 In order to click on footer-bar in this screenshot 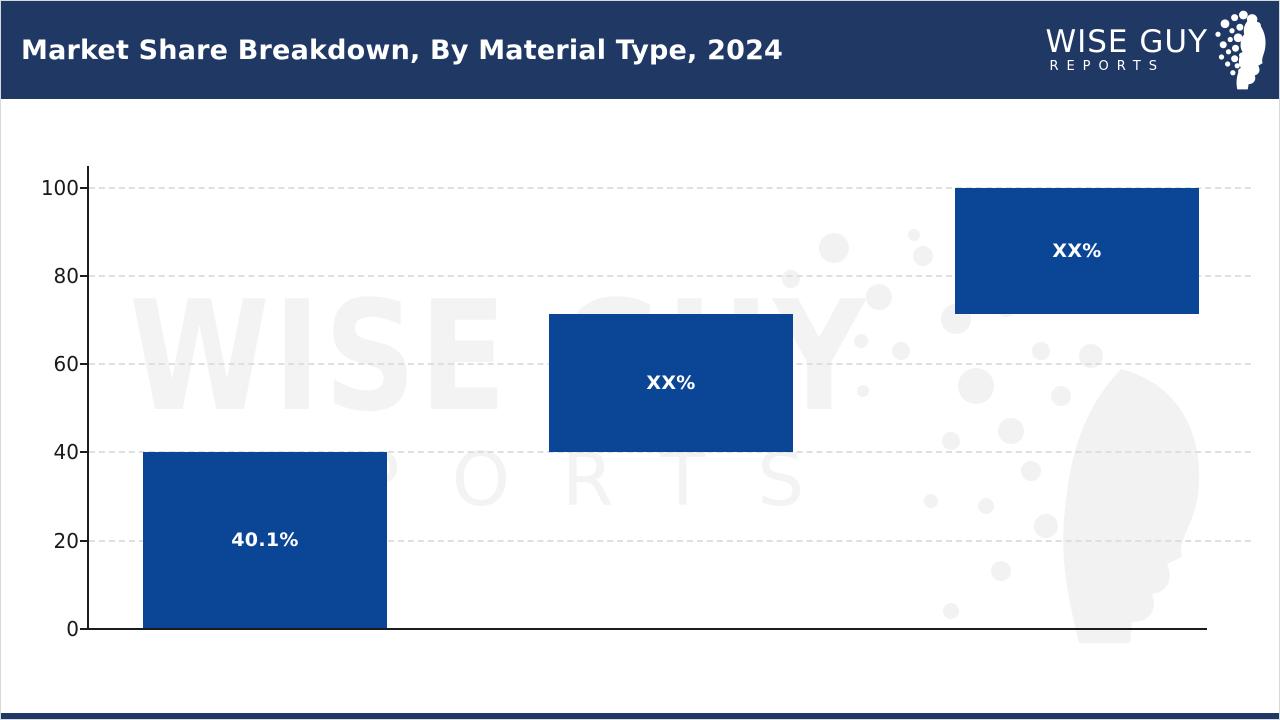, I will do `click(640, 716)`.